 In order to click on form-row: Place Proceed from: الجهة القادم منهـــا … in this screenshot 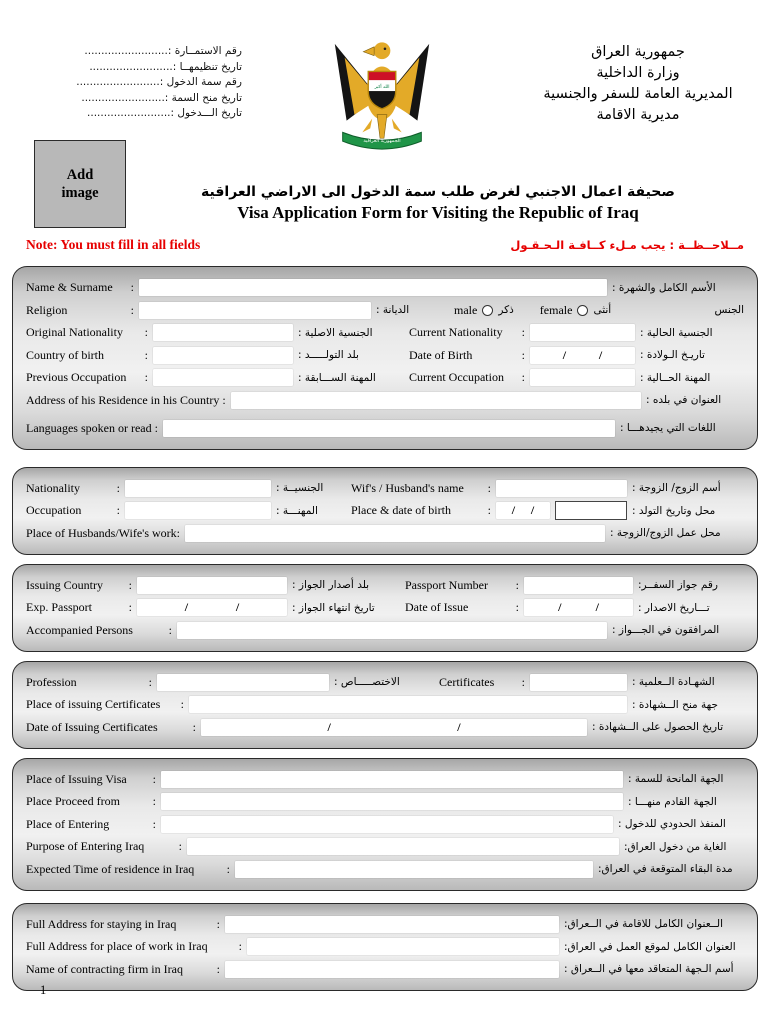, I will do `click(385, 802)`.